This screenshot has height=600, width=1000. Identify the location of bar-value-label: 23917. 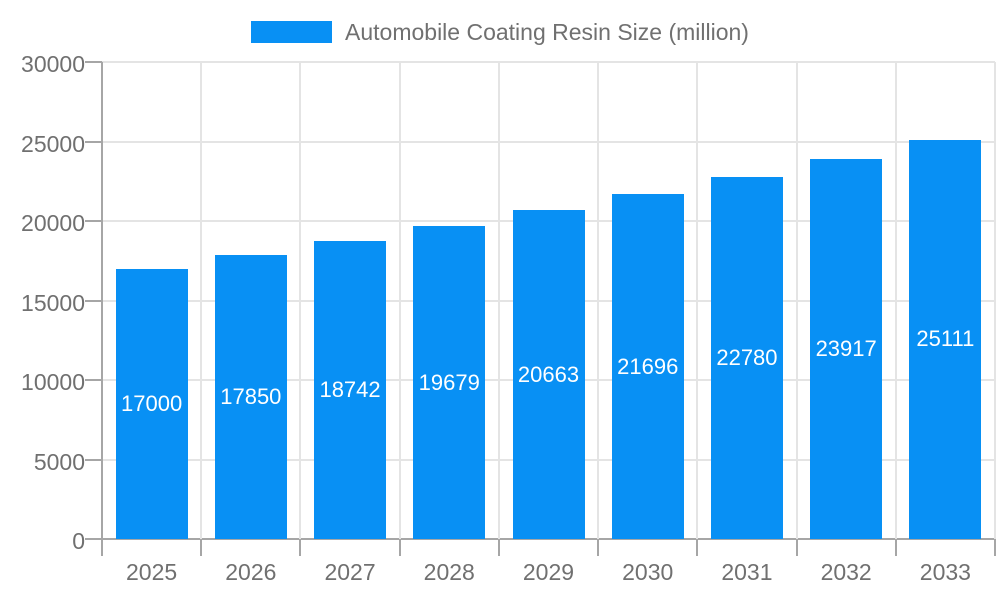
(846, 348).